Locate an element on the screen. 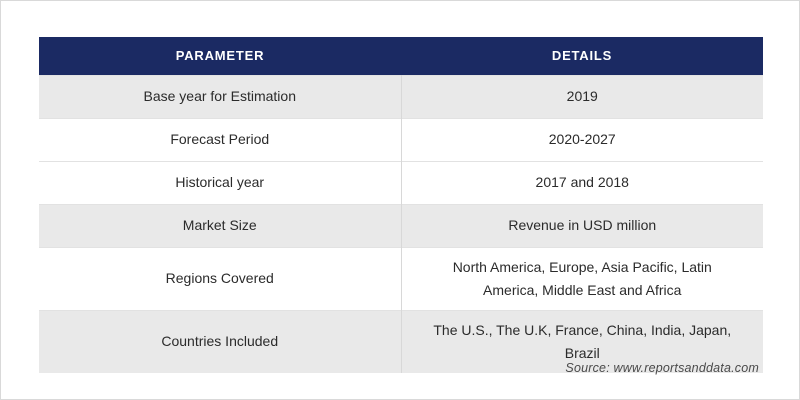 The width and height of the screenshot is (800, 400). table-row-base-year: Base year for Estimation 2019 is located at coordinates (401, 96).